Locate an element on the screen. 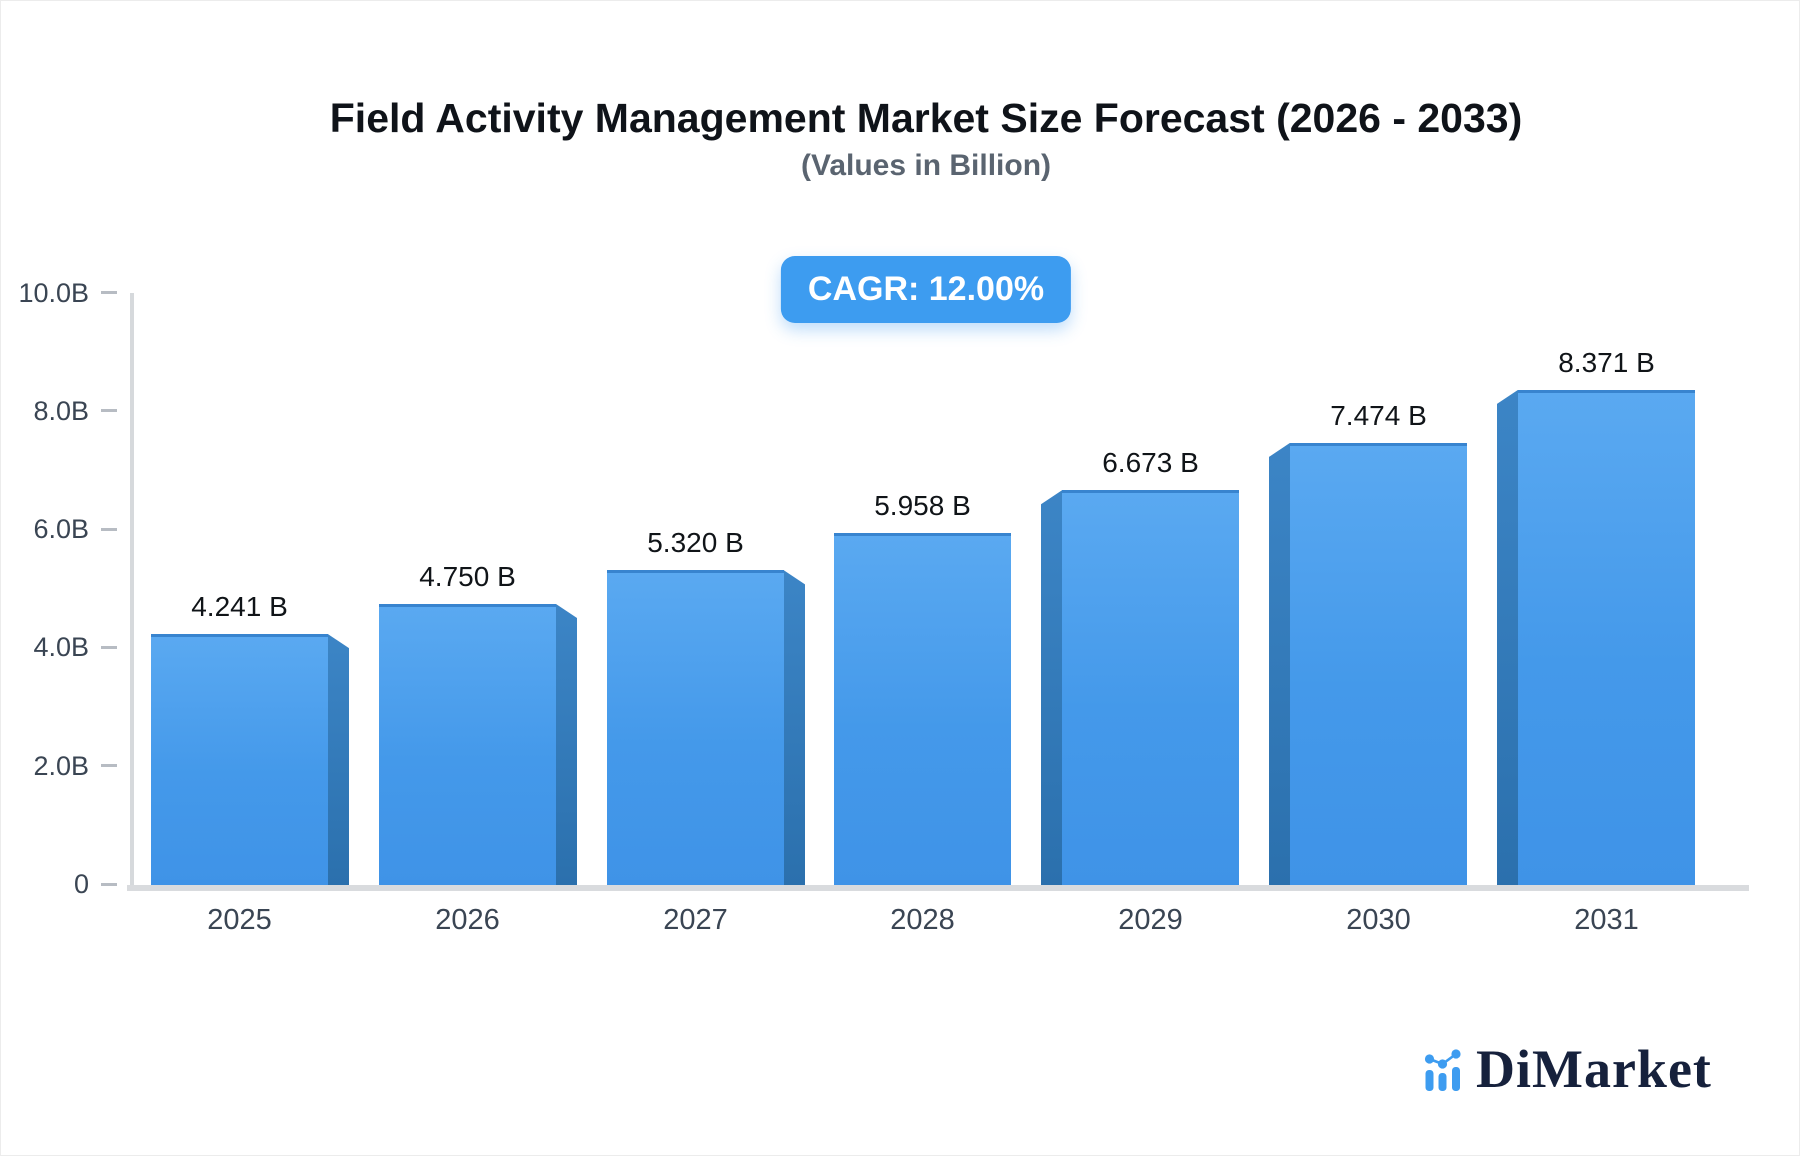 The height and width of the screenshot is (1156, 1800). y-tick-label: 2.0B is located at coordinates (61, 765).